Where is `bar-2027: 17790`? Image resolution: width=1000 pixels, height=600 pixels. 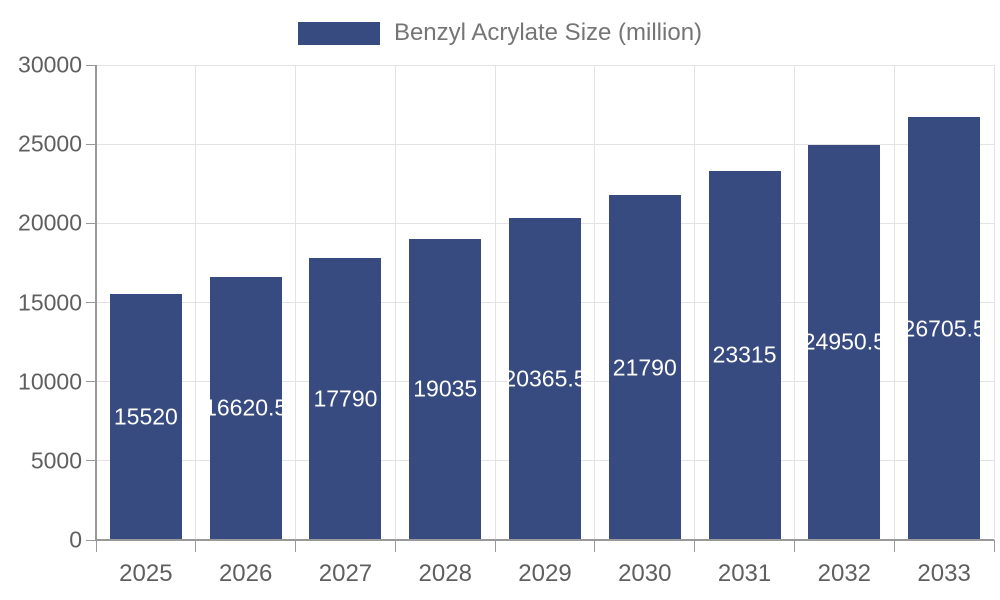
bar-2027: 17790 is located at coordinates (345, 399).